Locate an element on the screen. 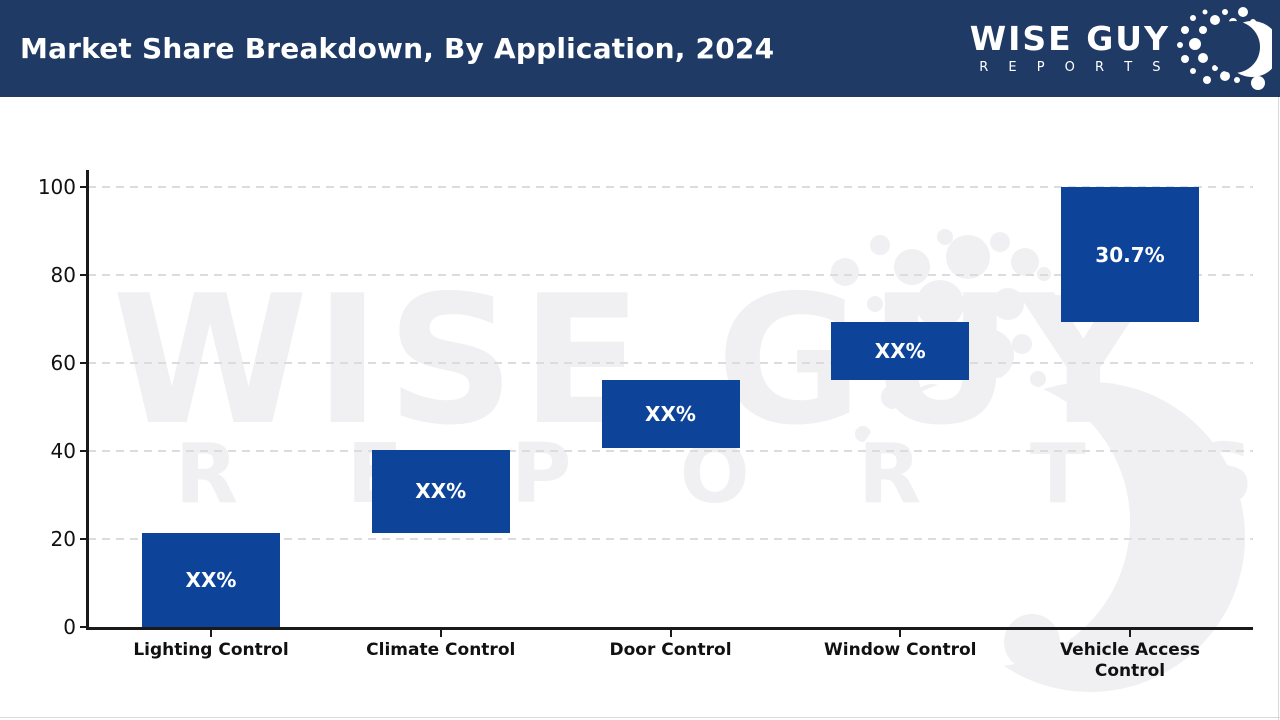 The image size is (1280, 720). y-tick-label: 80 is located at coordinates (63, 275).